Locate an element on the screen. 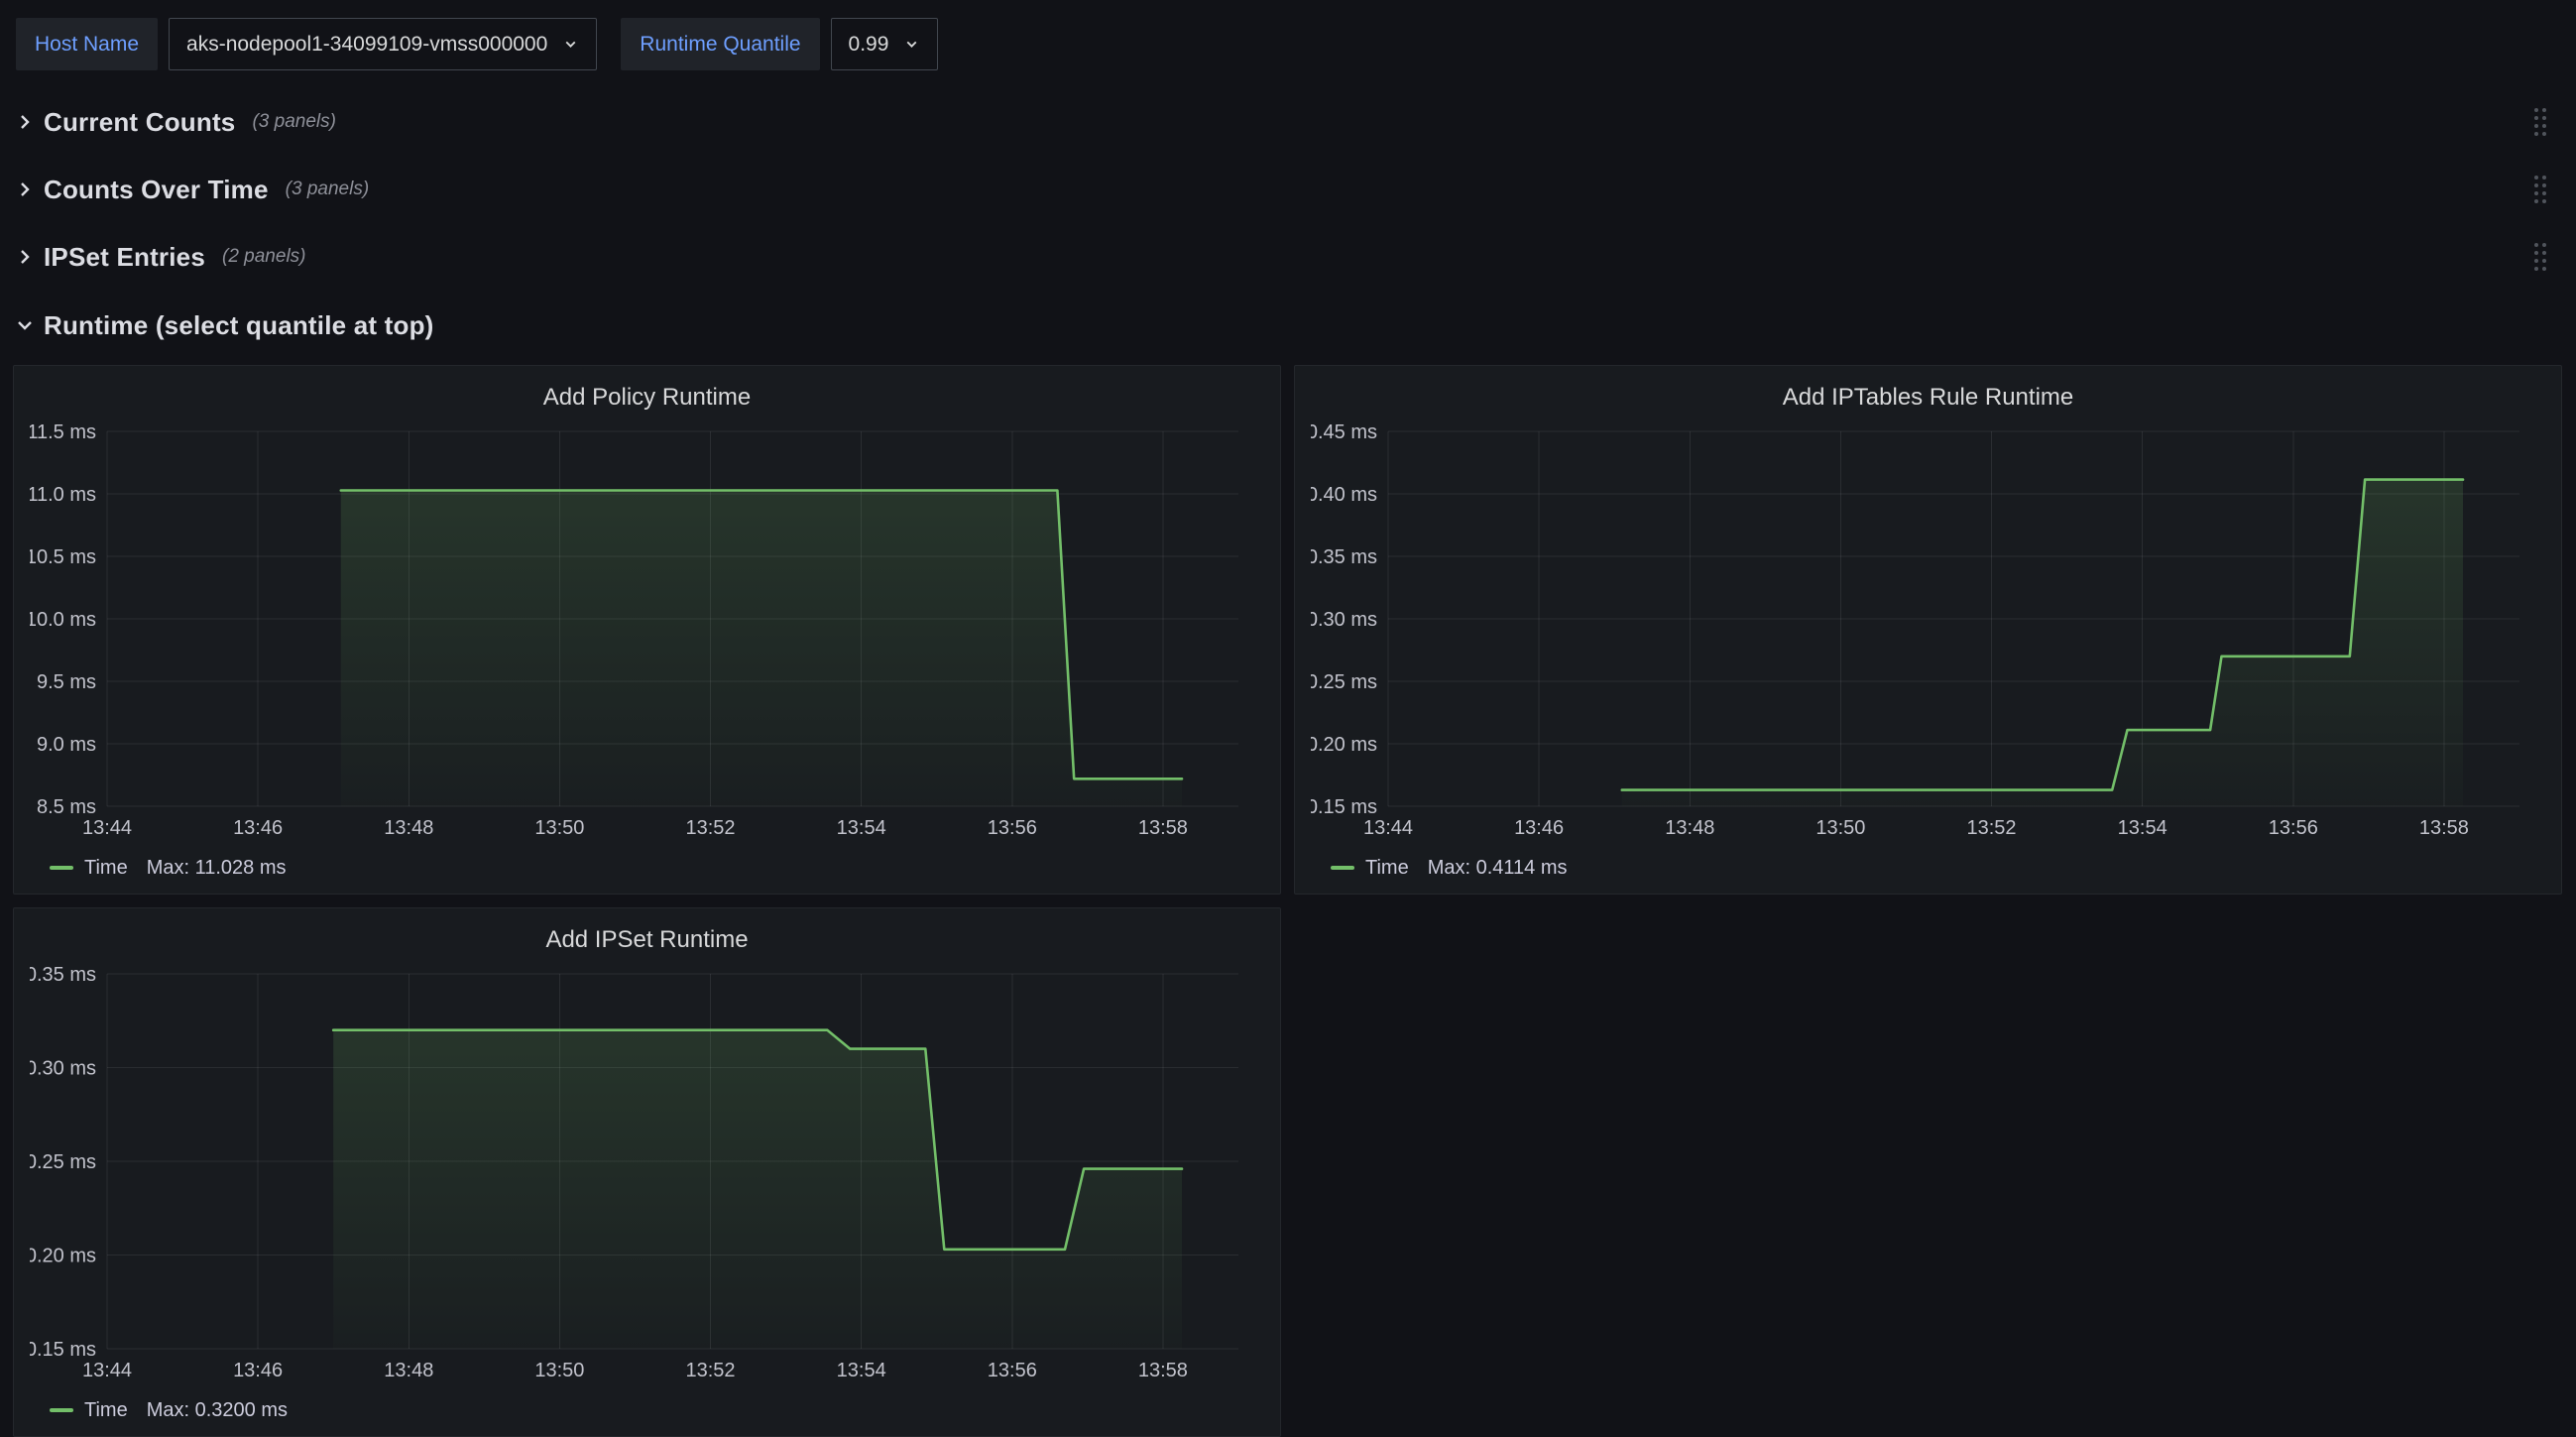  svg-text: 9.5 ms is located at coordinates (66, 682).